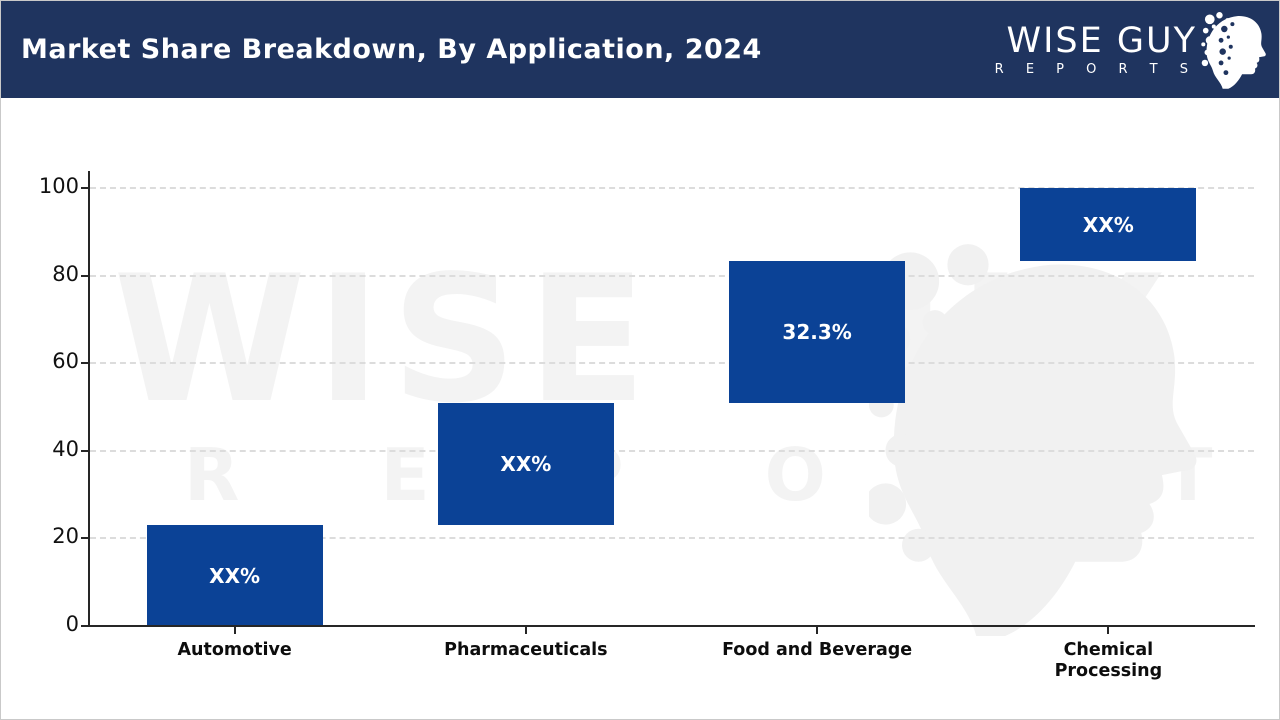 This screenshot has width=1280, height=720. Describe the element at coordinates (65, 448) in the screenshot. I see `y-tick-label-40: 40` at that location.